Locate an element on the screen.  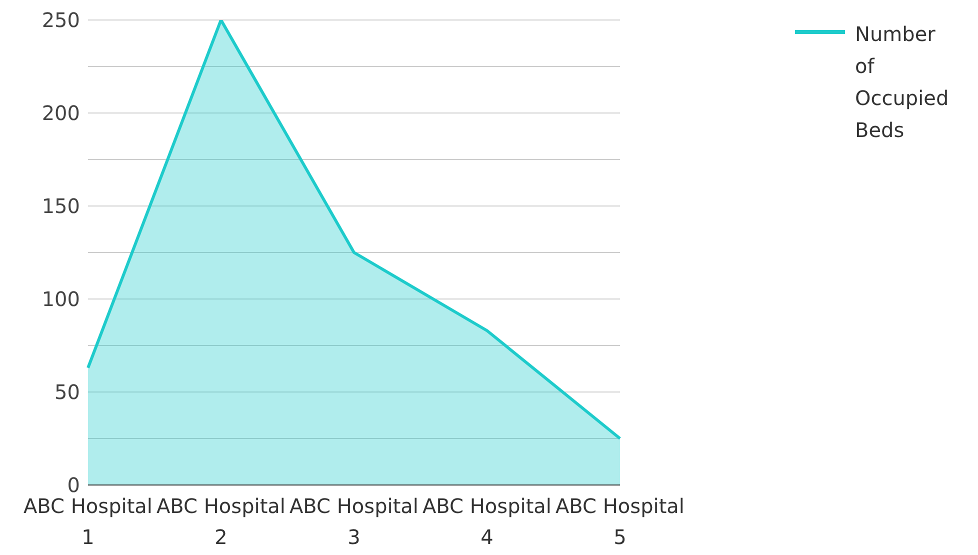
y-tick-label: 250 is located at coordinates (61, 20).